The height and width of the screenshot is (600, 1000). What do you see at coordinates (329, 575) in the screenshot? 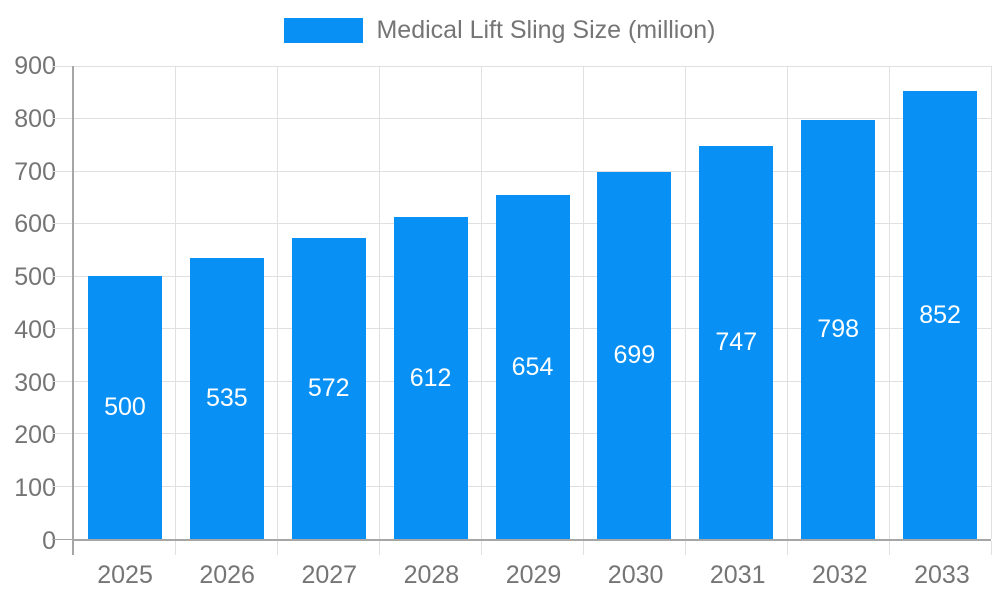
I see `x-axis-label: 2027` at bounding box center [329, 575].